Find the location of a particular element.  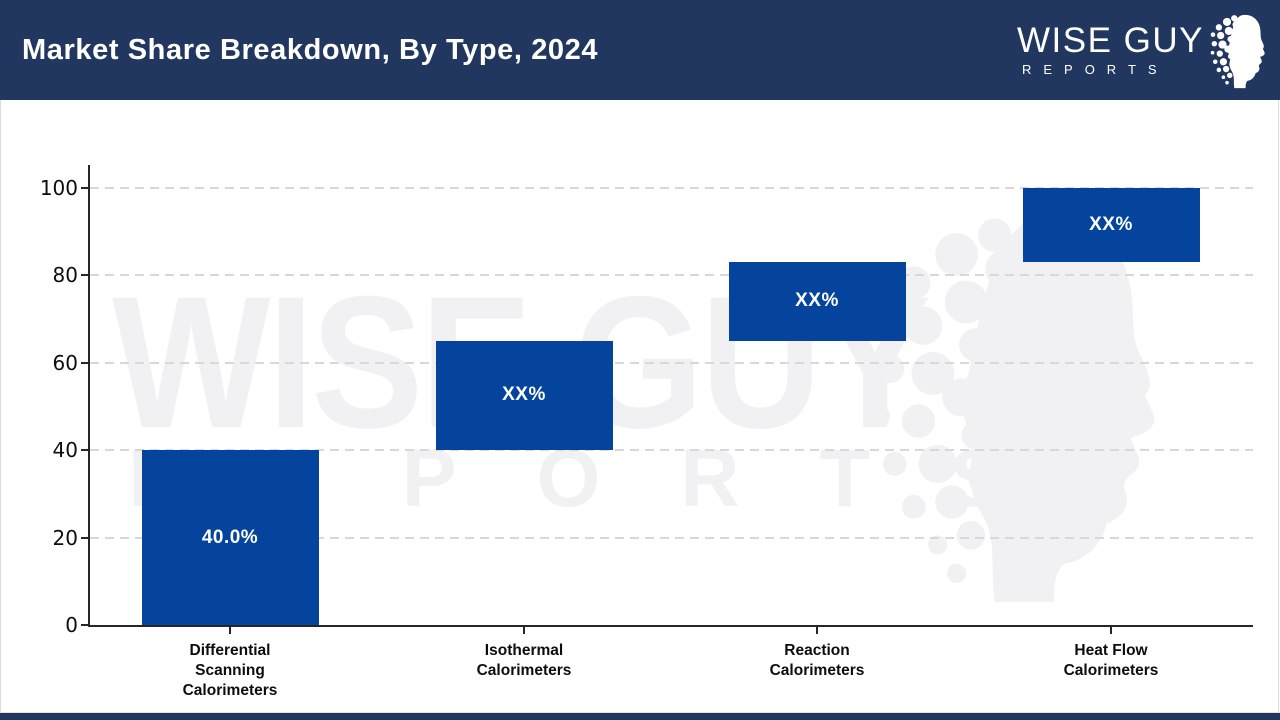

y-tick-label-100: 100 is located at coordinates (58, 187).